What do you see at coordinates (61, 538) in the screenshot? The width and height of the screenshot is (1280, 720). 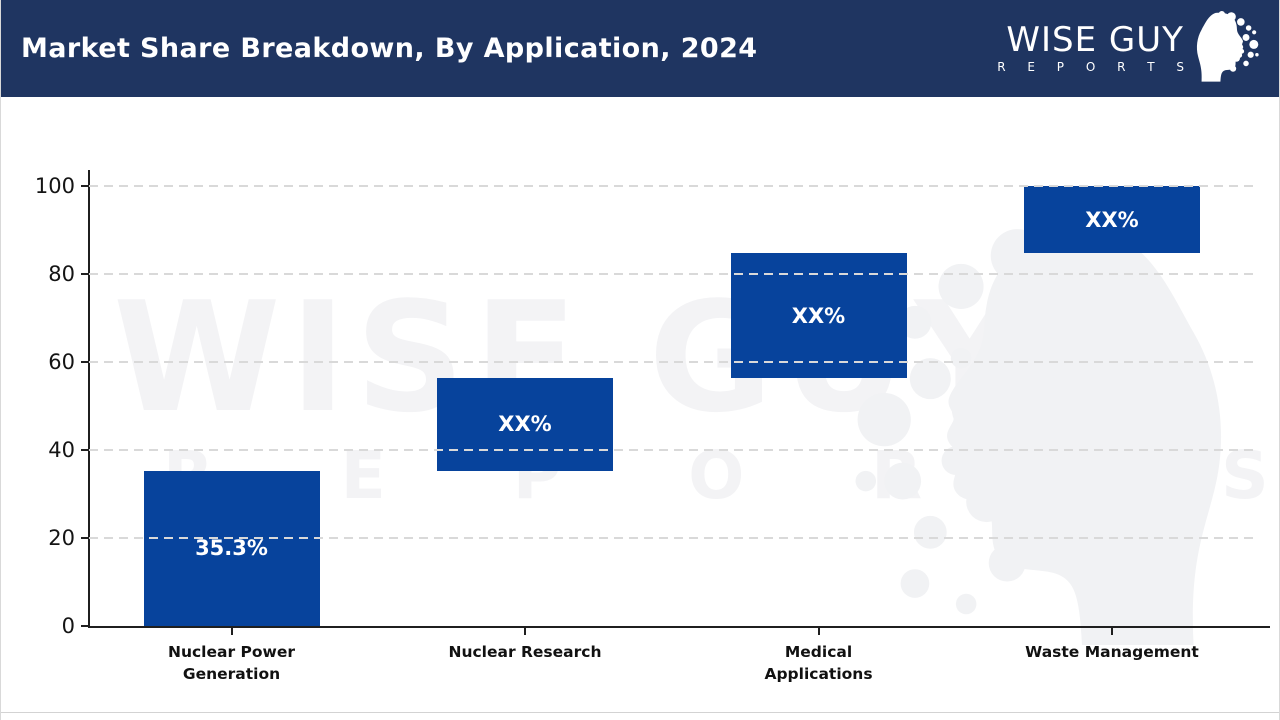 I see `y-tick-label: 20` at bounding box center [61, 538].